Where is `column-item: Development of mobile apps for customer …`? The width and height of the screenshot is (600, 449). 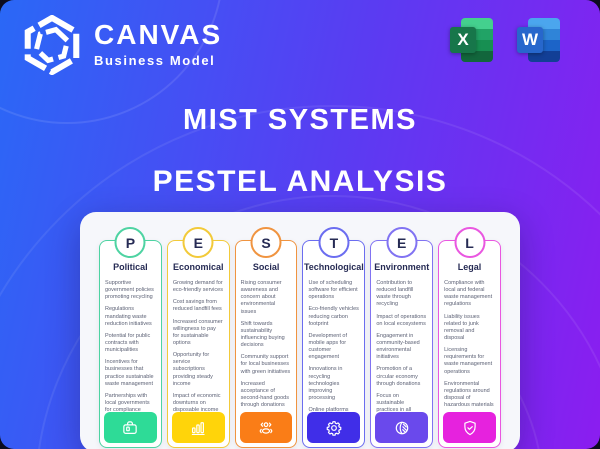
column-item: Development of mobile apps for customer … is located at coordinates (328, 346).